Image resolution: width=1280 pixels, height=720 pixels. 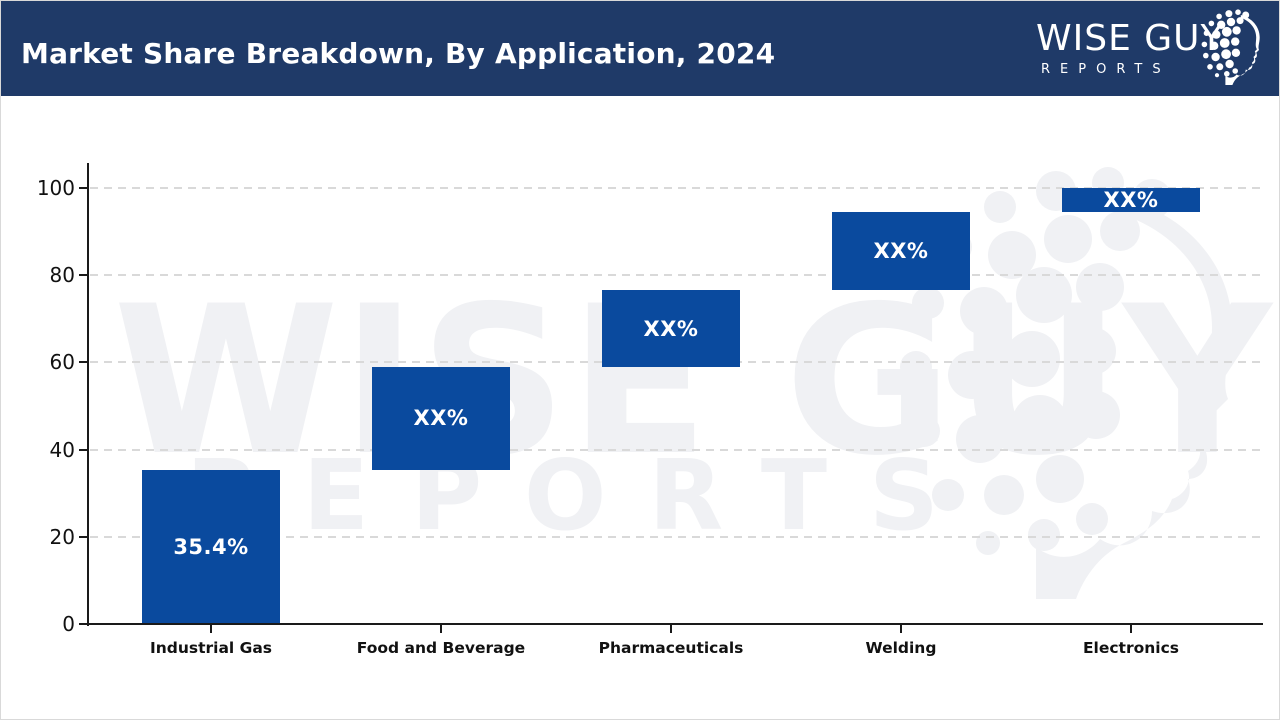 I want to click on watermark-subtext: REPORTS, so click(x=583, y=495).